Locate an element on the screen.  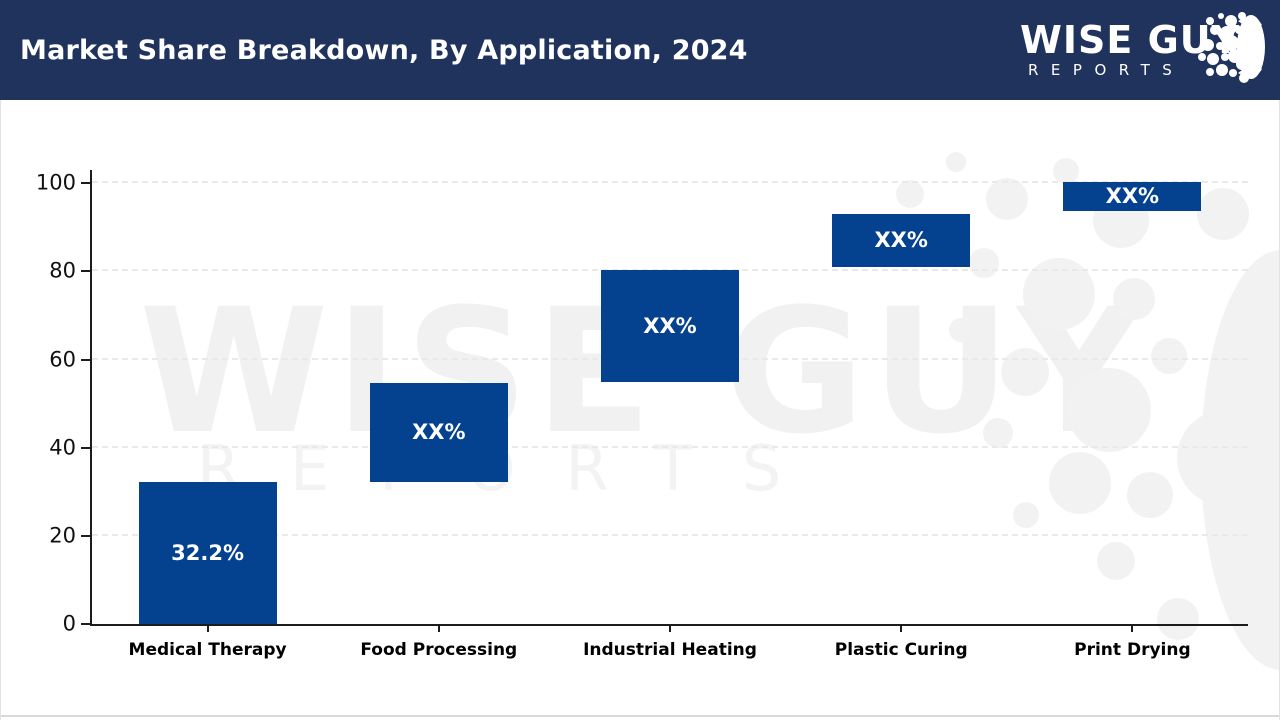
wise-guy-logo-graphic: WISE GUY REPORTS is located at coordinates (1142, 47).